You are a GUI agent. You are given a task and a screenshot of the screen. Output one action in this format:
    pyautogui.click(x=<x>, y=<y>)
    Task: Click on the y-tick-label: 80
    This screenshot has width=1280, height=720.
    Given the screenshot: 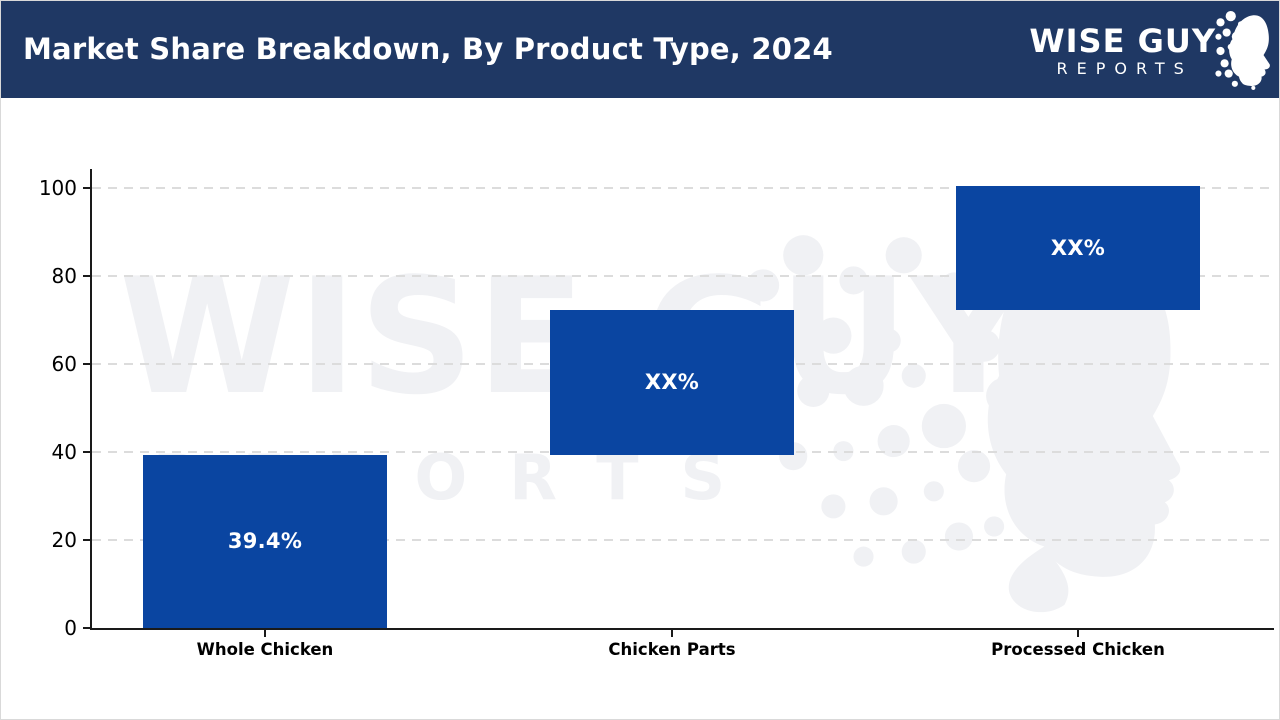 What is the action you would take?
    pyautogui.click(x=64, y=276)
    